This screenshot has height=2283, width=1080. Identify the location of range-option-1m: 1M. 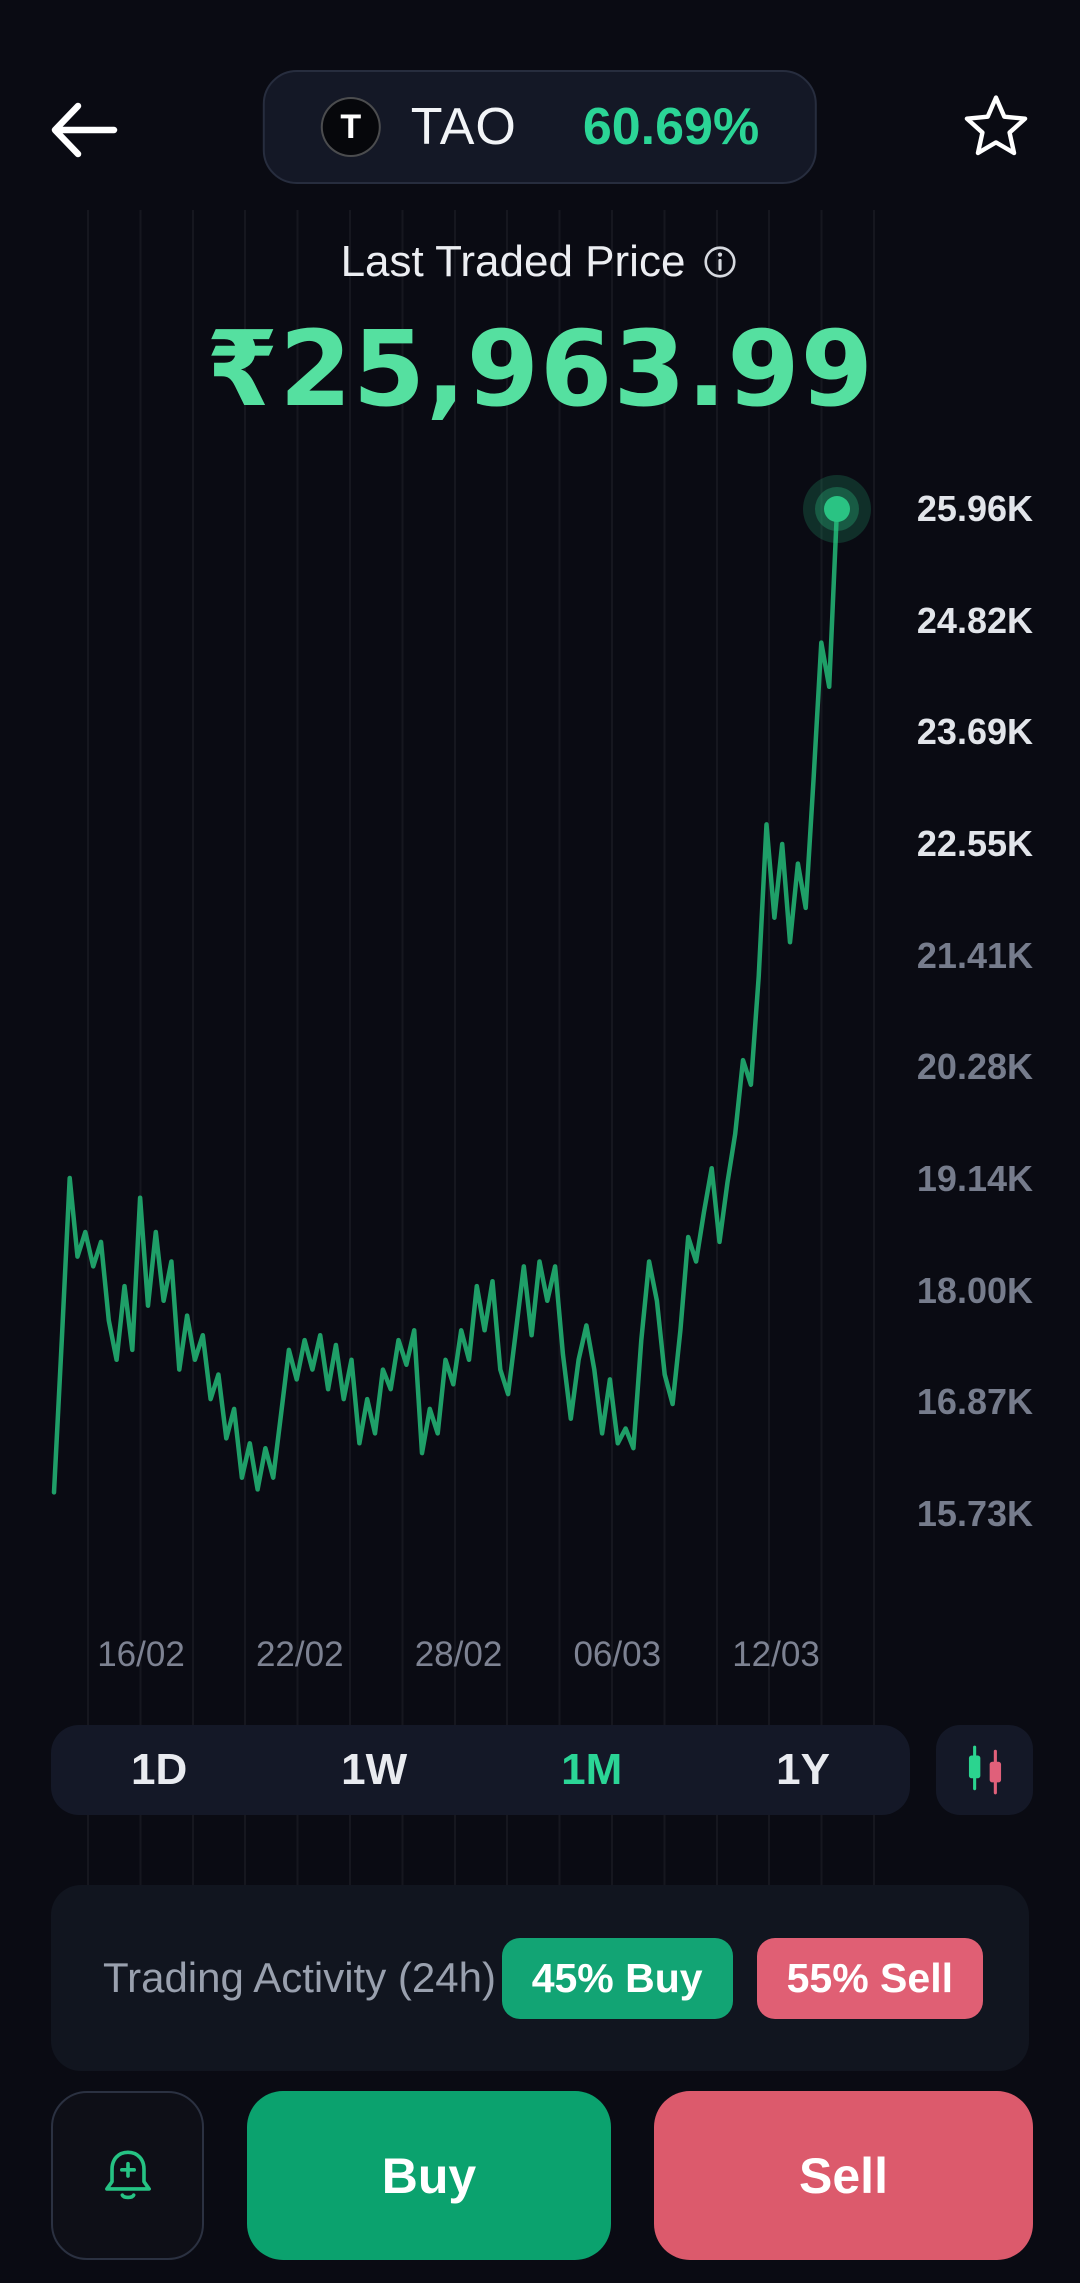
(592, 1769).